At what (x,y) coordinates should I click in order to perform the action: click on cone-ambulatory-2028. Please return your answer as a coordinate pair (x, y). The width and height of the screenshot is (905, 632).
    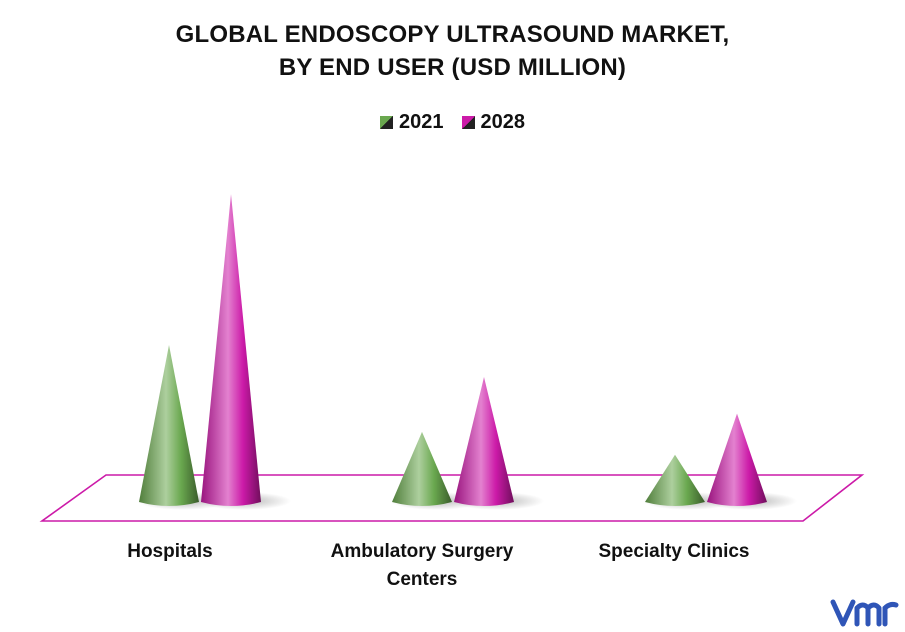
    Looking at the image, I should click on (484, 441).